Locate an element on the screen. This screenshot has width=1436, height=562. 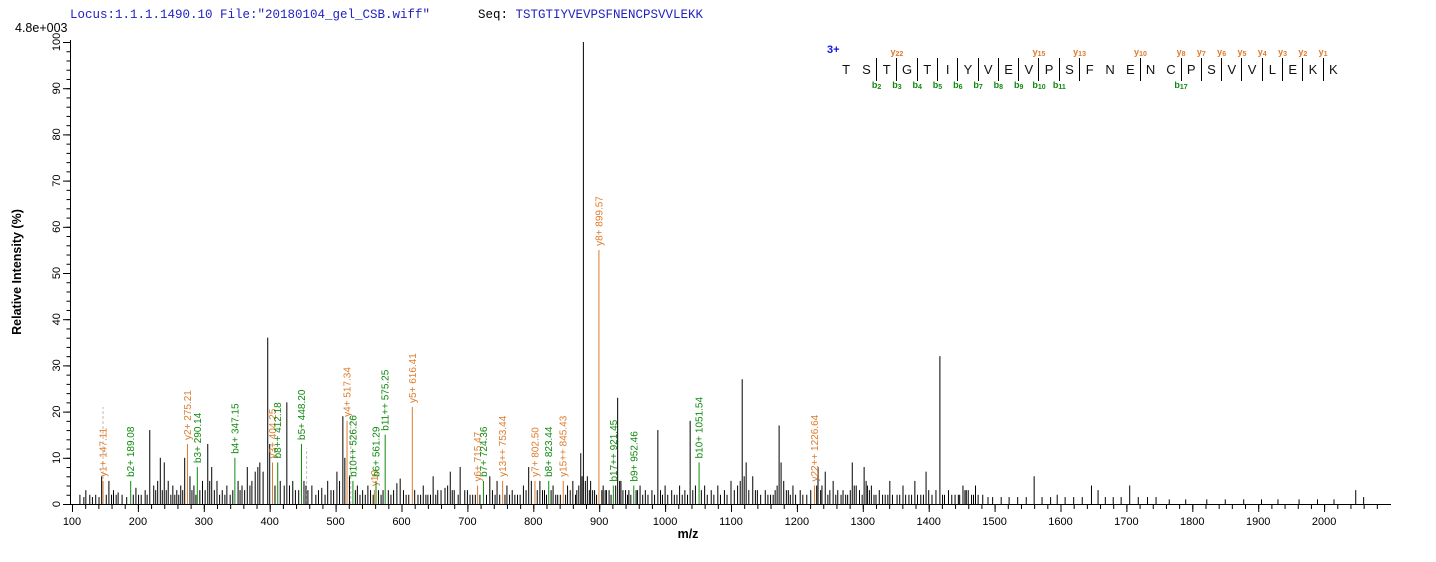
y-ion-tag: y4 is located at coordinates (1262, 52).